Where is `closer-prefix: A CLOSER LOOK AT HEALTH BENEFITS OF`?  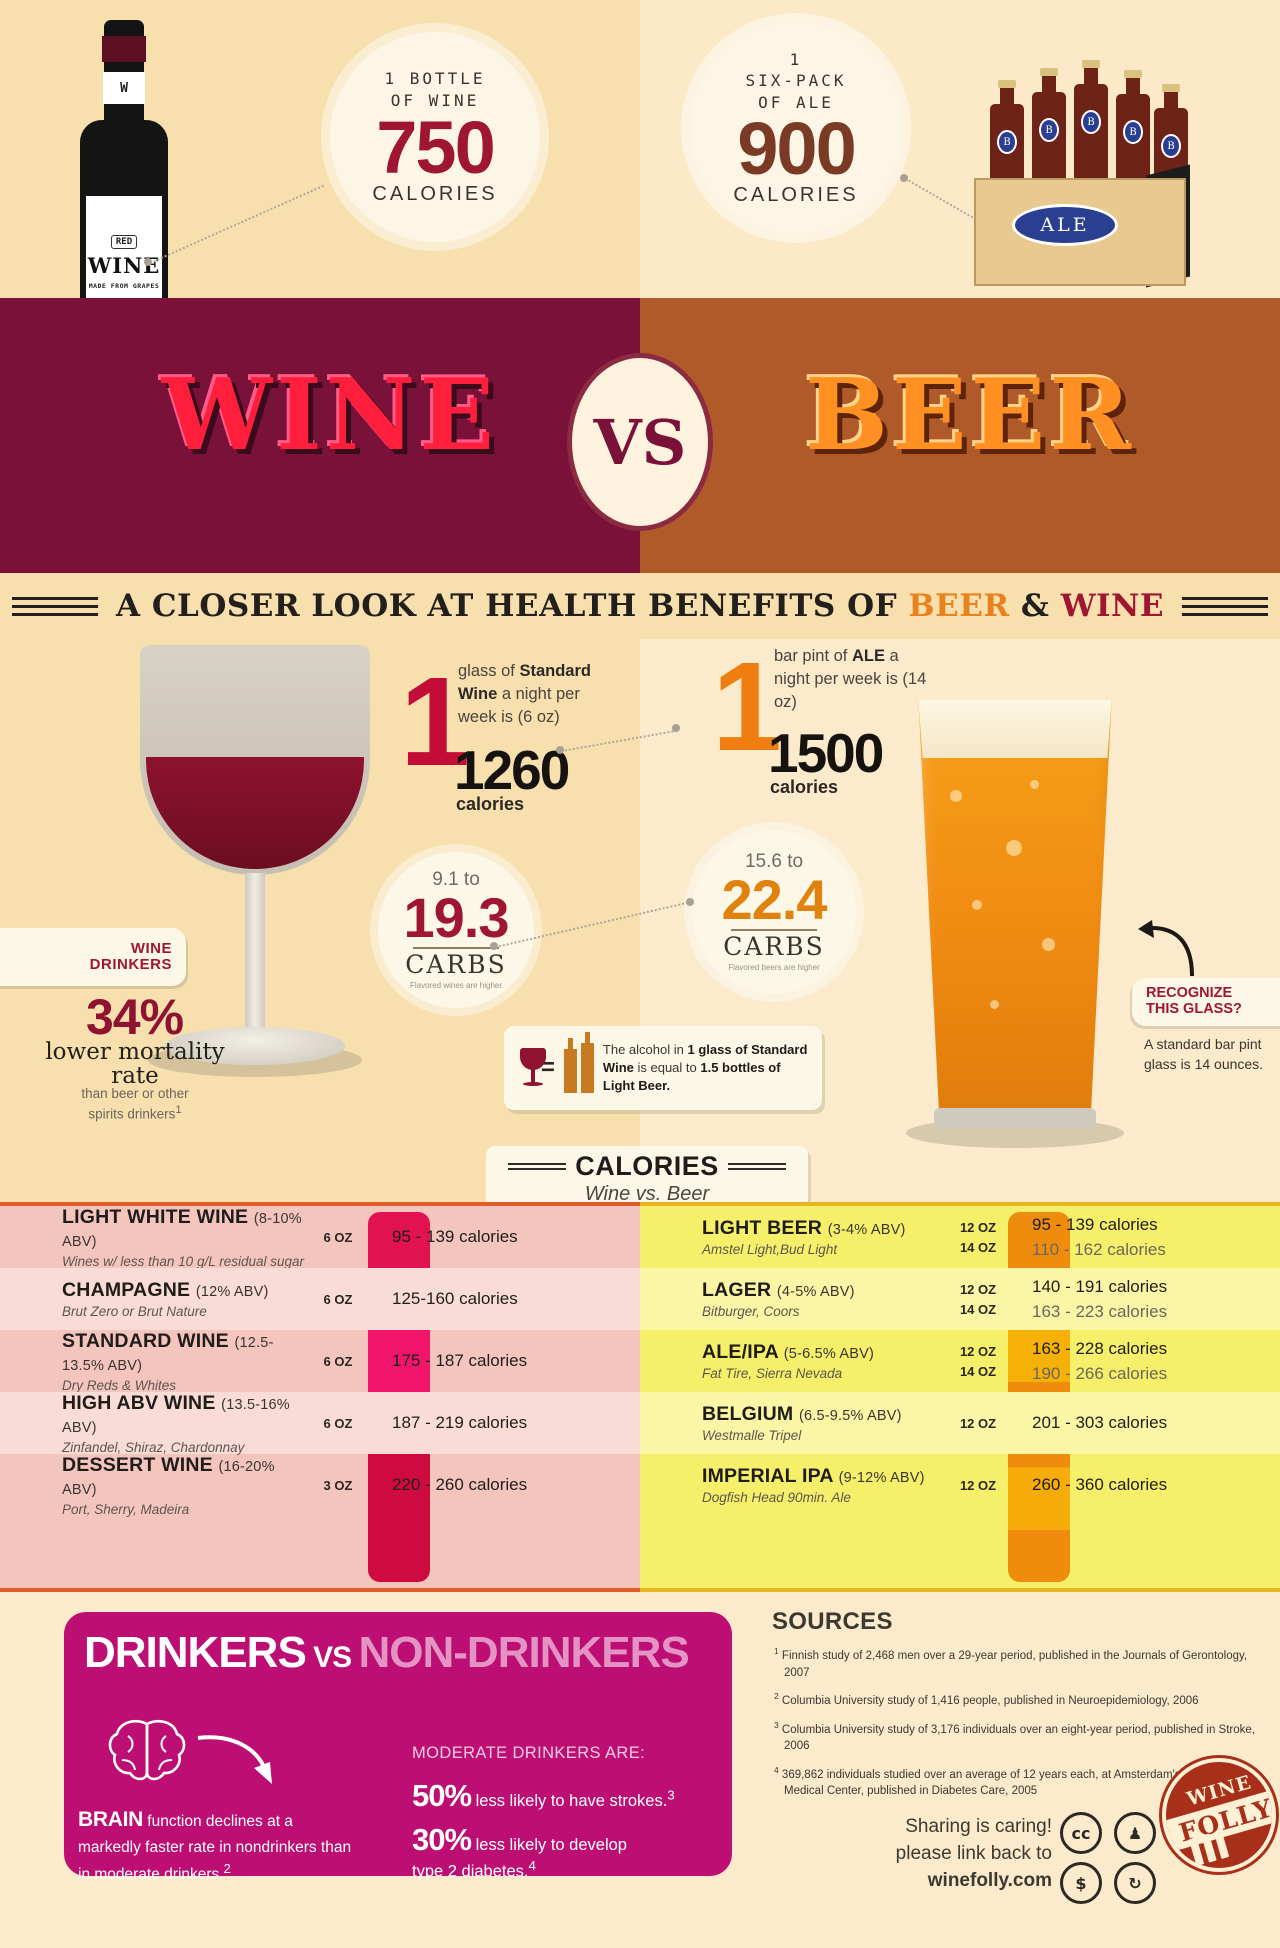 closer-prefix: A CLOSER LOOK AT HEALTH BENEFITS OF is located at coordinates (512, 606).